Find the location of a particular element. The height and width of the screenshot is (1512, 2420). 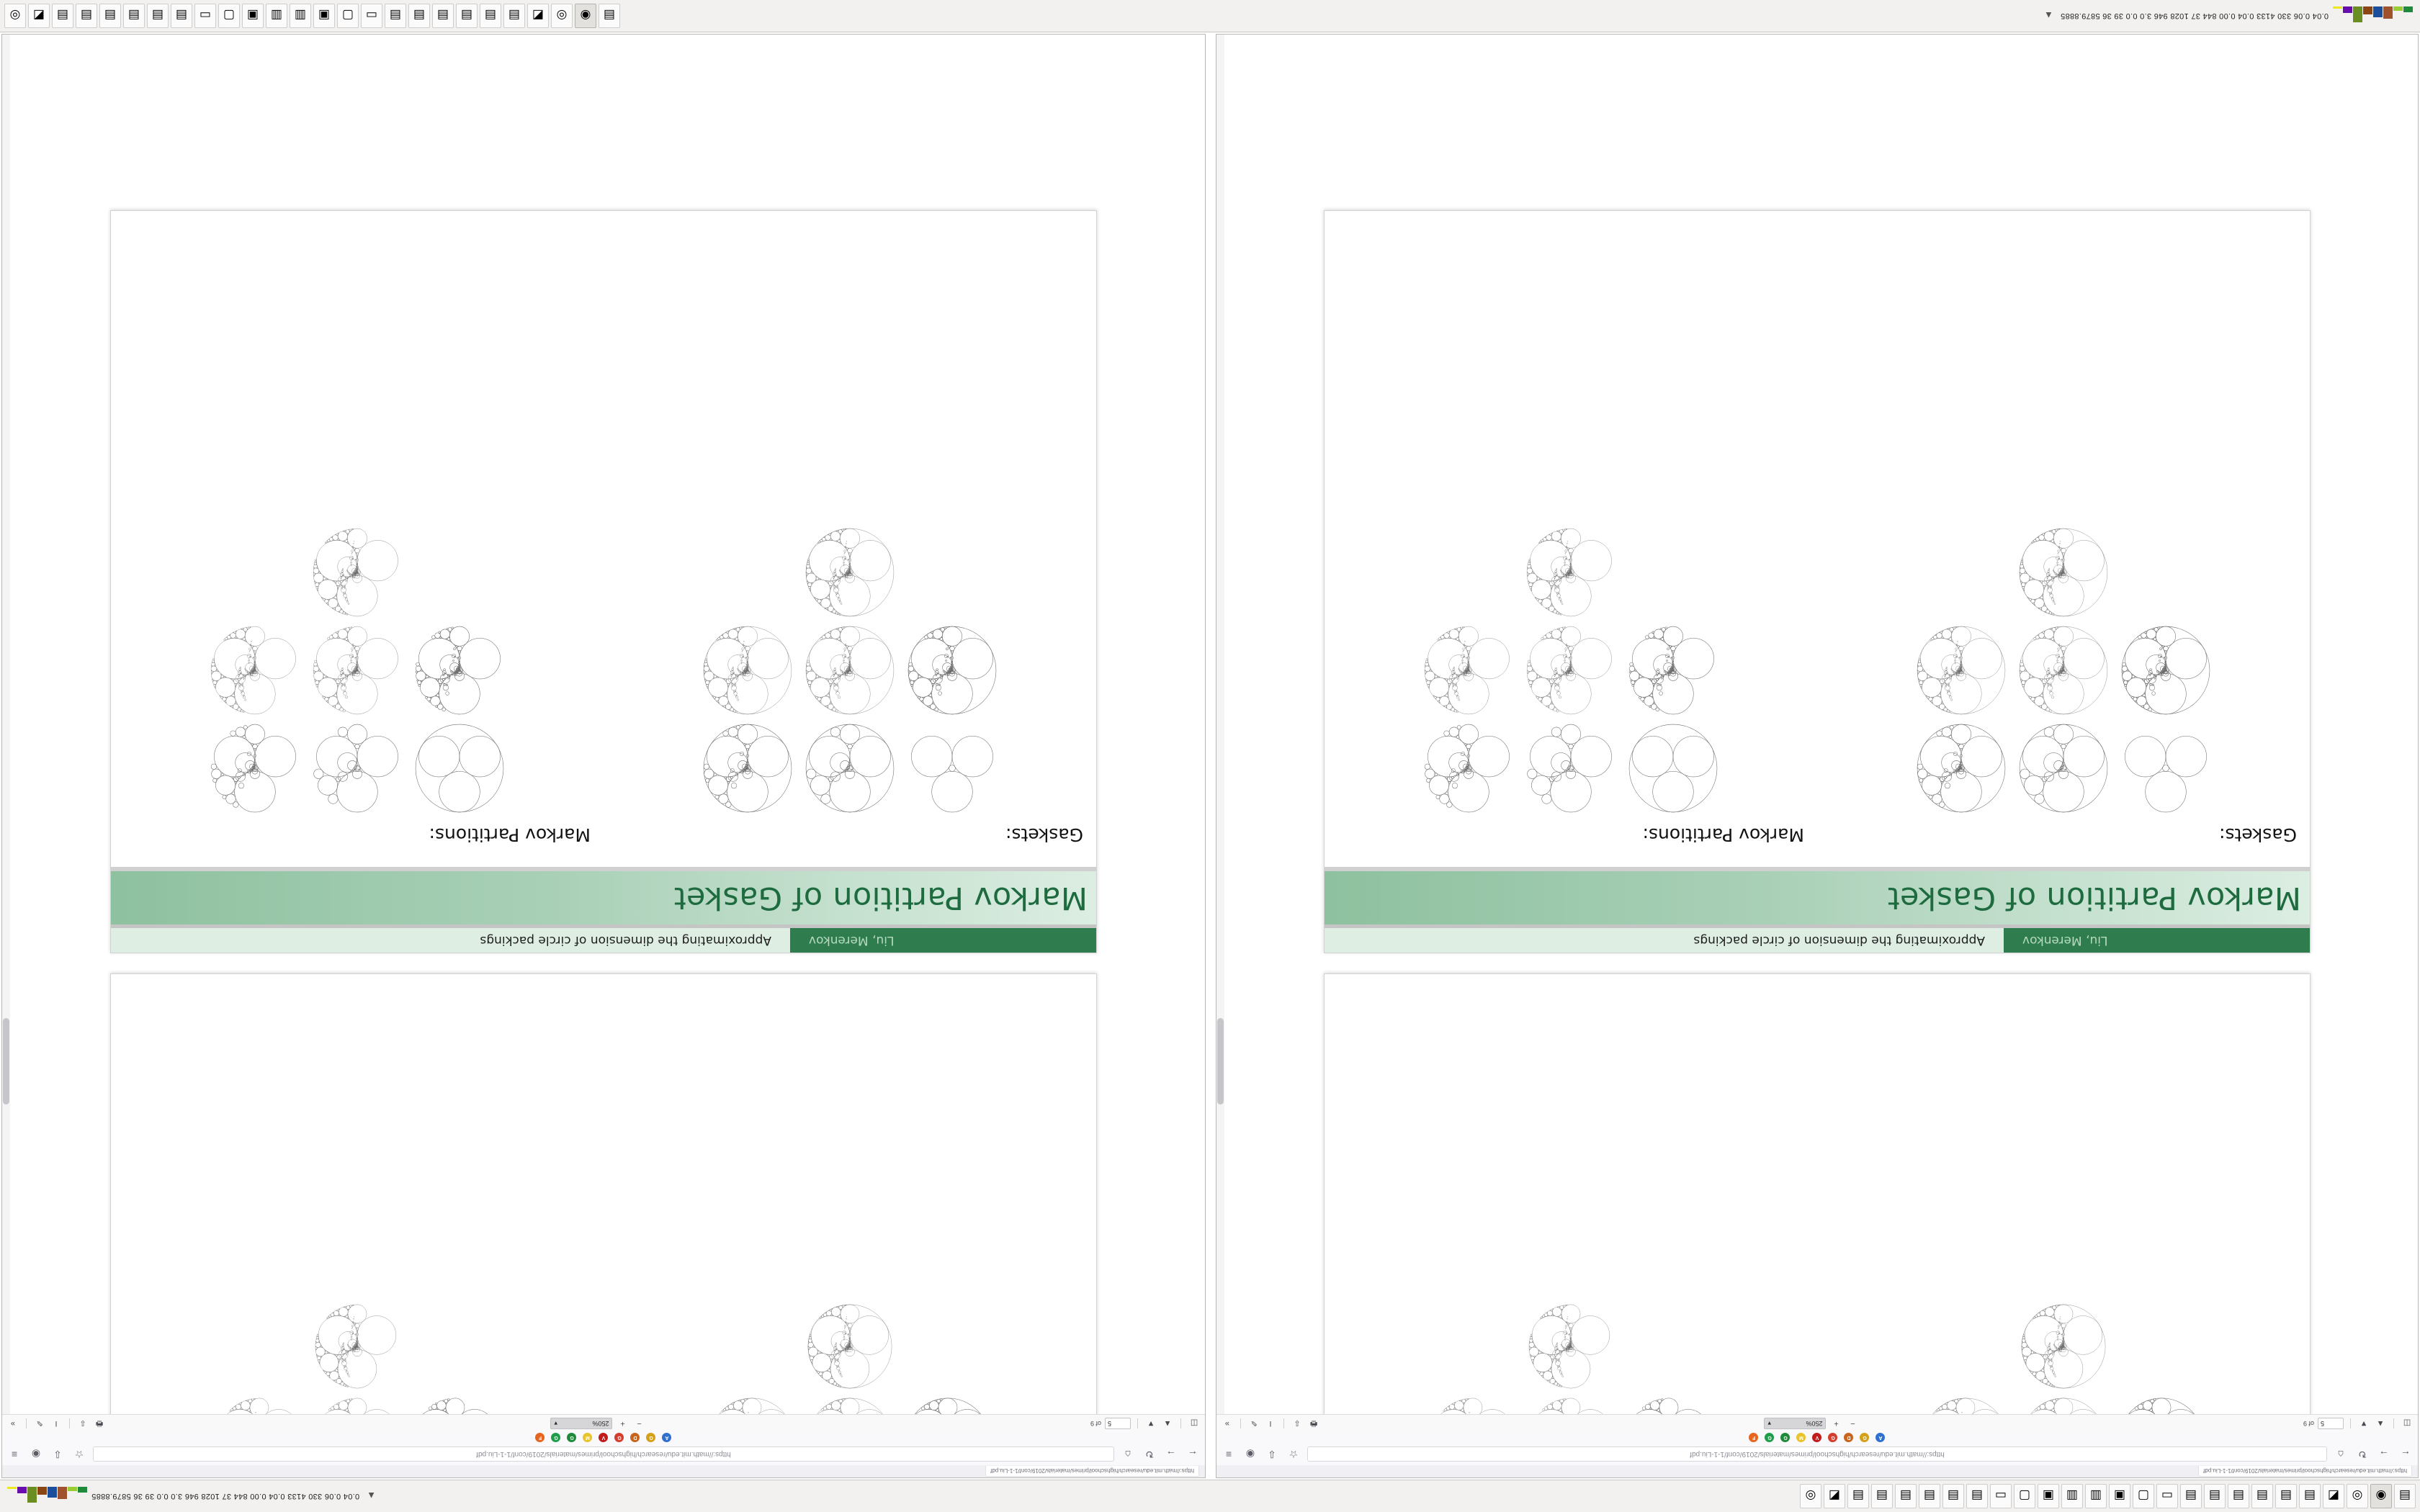

zoom-in-button: + is located at coordinates (1836, 1423).